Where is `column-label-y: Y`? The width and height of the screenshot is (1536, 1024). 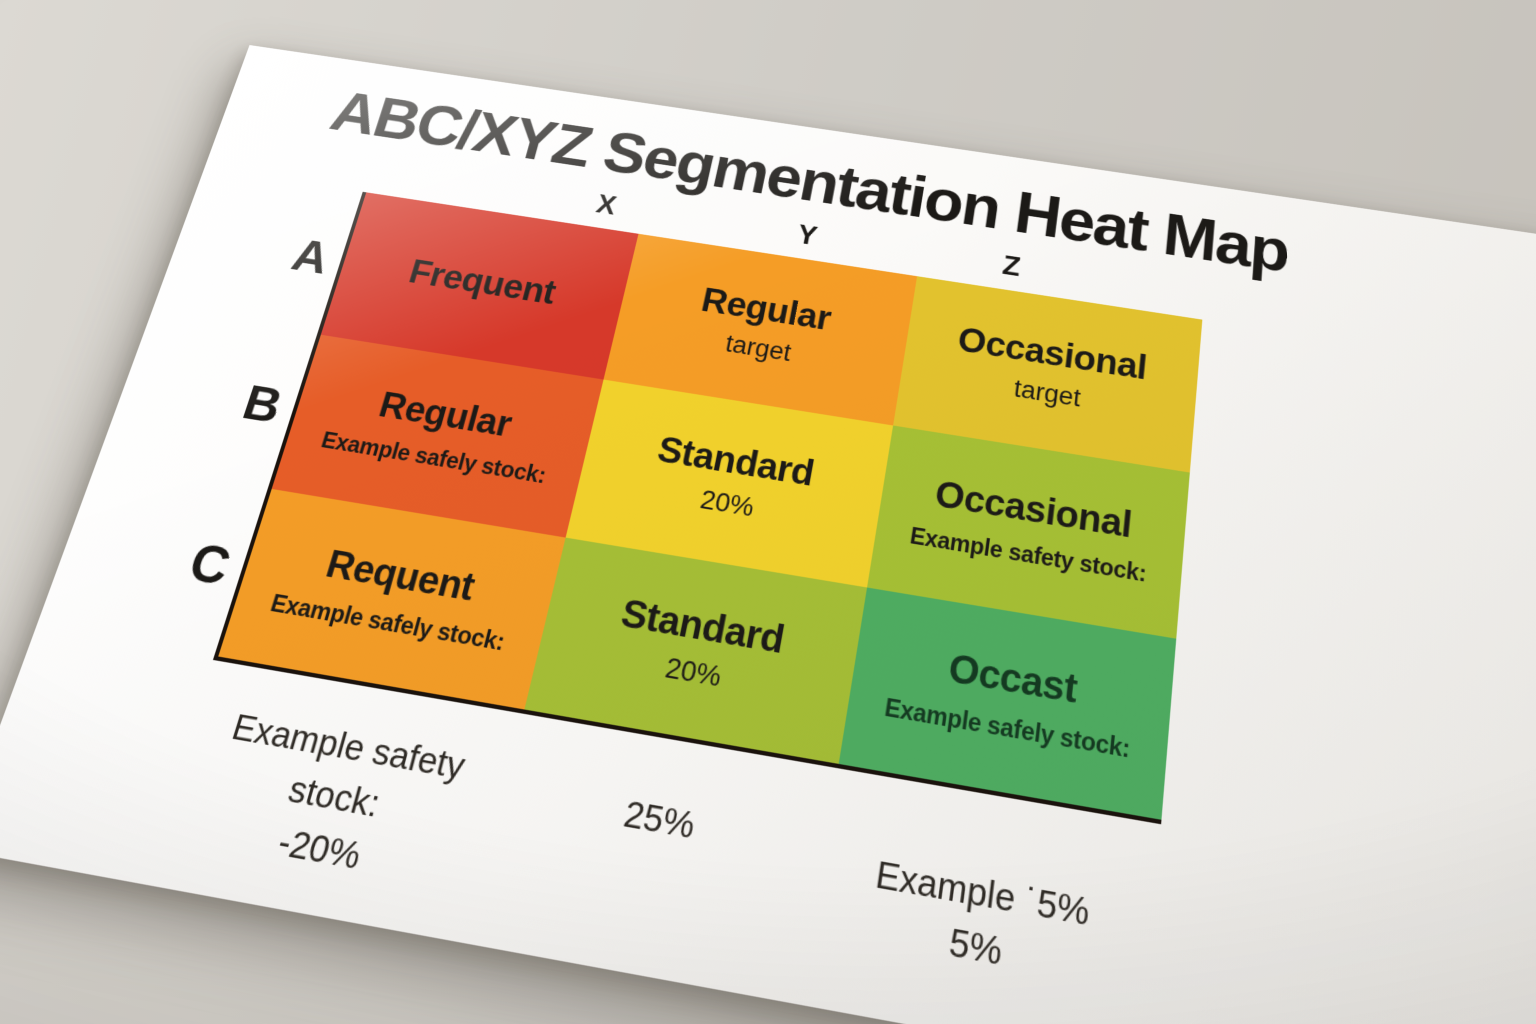
column-label-y: Y is located at coordinates (807, 234).